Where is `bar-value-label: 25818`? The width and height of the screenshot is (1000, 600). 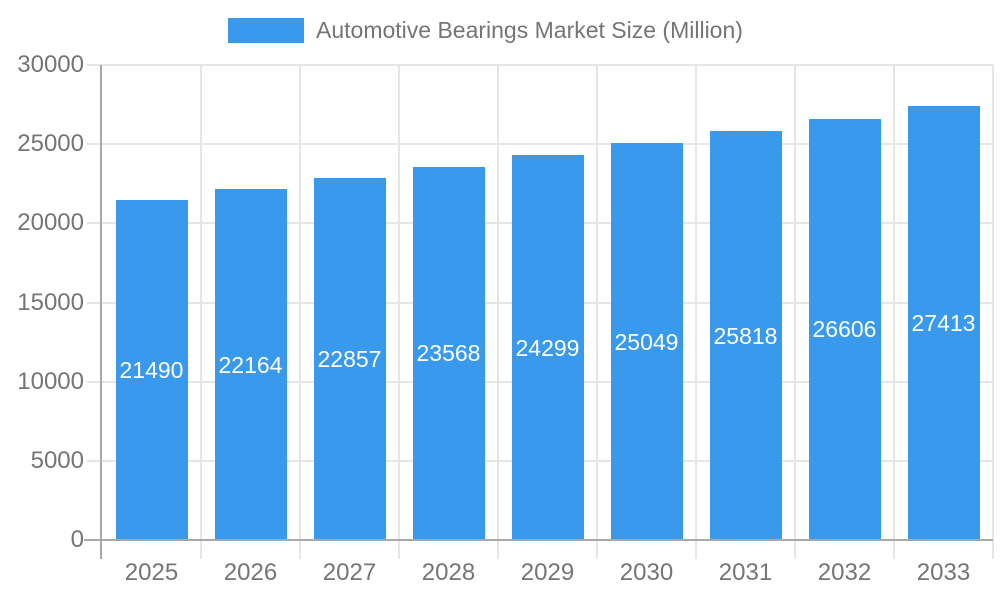
bar-value-label: 25818 is located at coordinates (745, 335).